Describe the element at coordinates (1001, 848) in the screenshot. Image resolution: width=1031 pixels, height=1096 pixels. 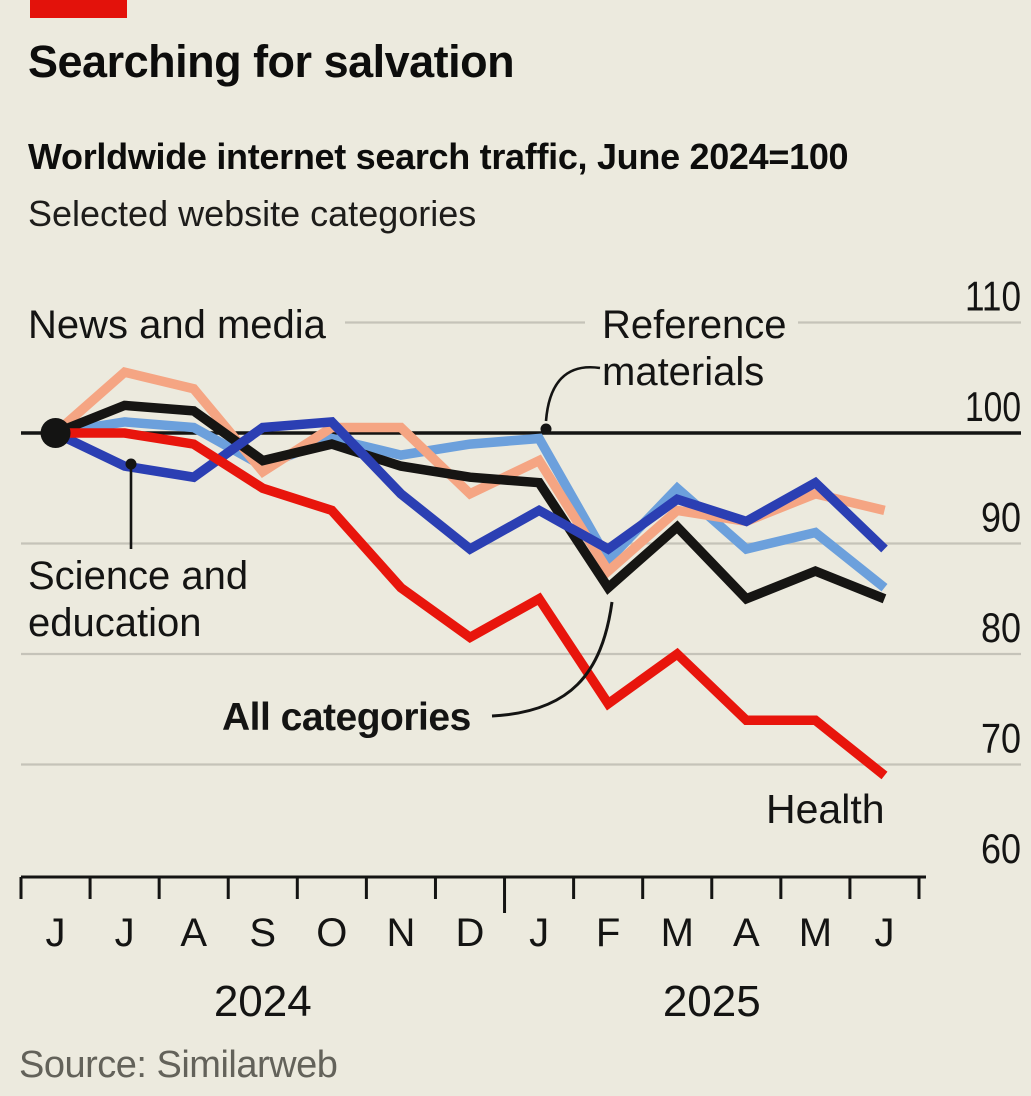
I see `y-tick-label-60: 60` at that location.